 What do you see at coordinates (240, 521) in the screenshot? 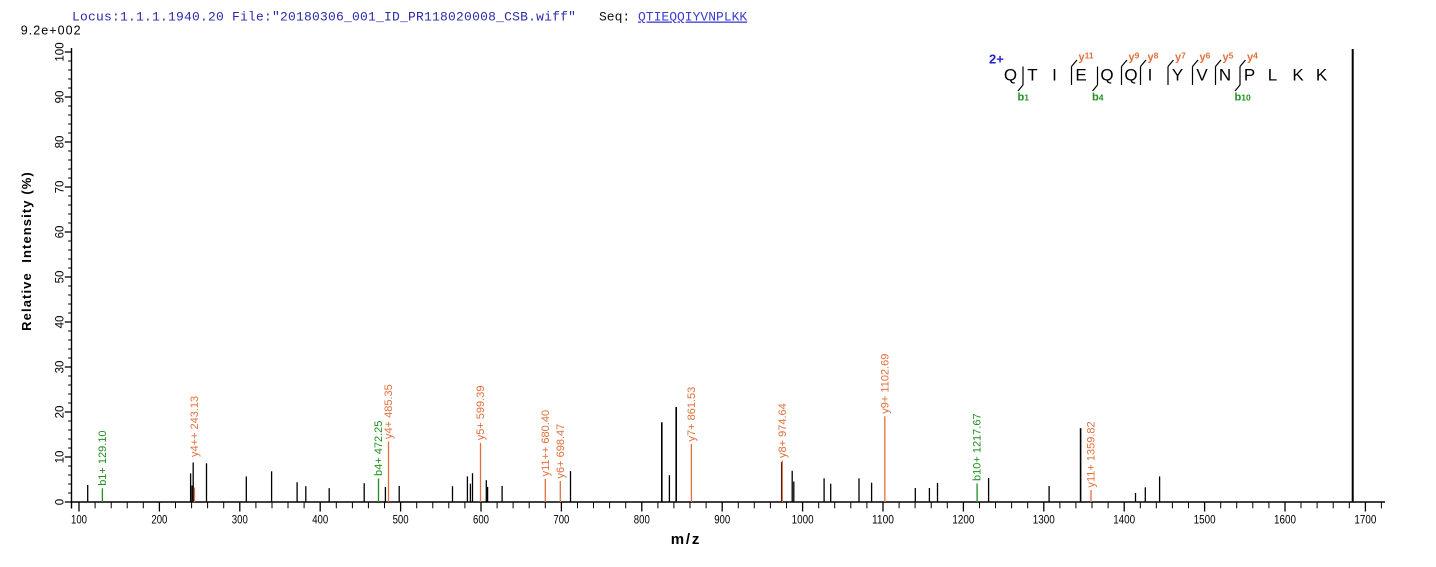
I see `svg-text: 300` at bounding box center [240, 521].